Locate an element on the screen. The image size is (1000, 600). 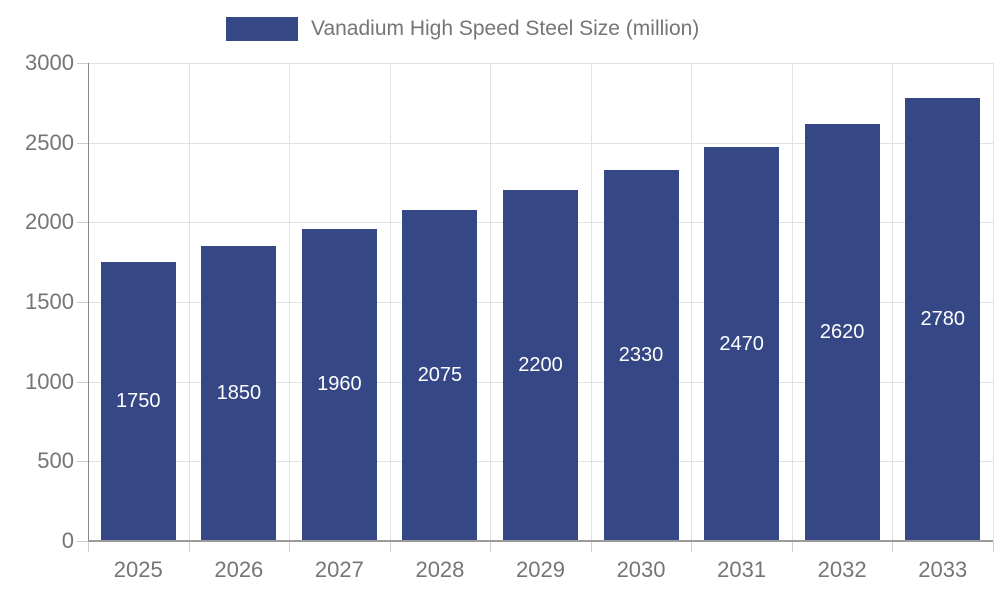
bar-2029: 2200 is located at coordinates (540, 365).